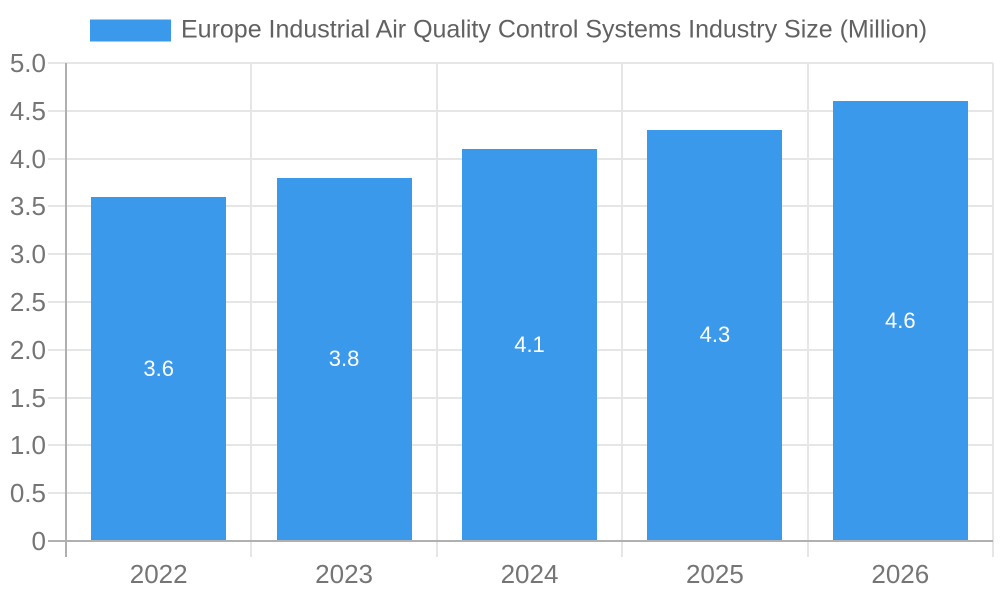 This screenshot has height=600, width=1000. I want to click on bar-2024, so click(529, 345).